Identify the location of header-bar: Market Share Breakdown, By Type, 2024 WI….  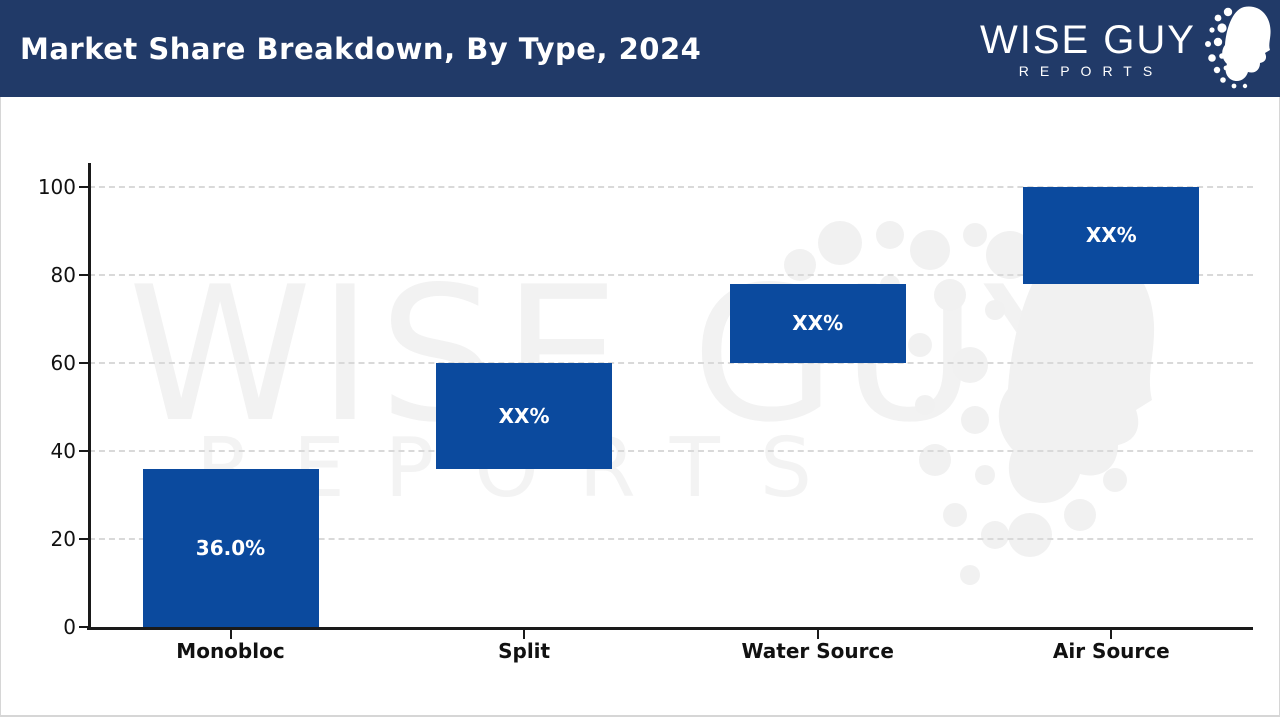
(640, 48).